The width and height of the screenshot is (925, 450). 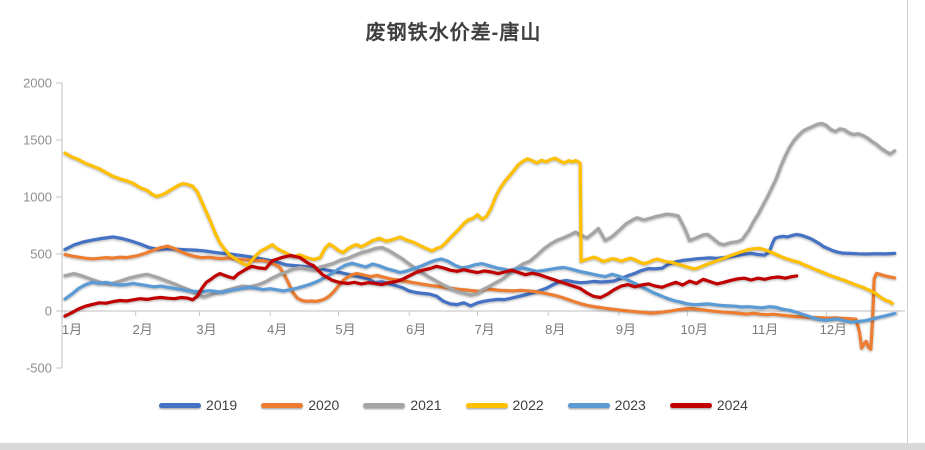 I want to click on legend-item-2023: 2023, so click(x=606, y=405).